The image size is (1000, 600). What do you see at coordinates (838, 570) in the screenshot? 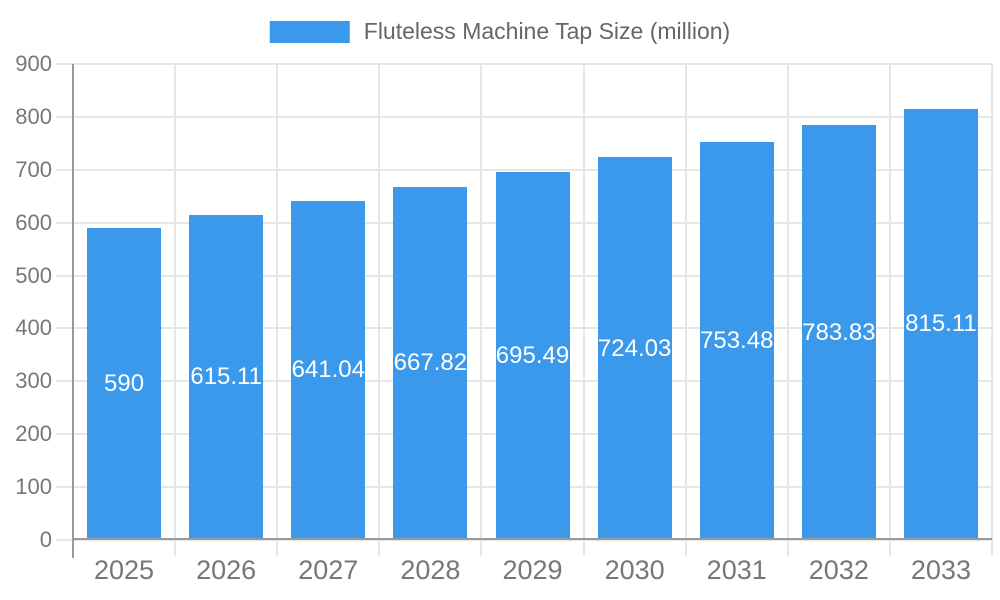
I see `x-axis-tick-label: 2032` at bounding box center [838, 570].